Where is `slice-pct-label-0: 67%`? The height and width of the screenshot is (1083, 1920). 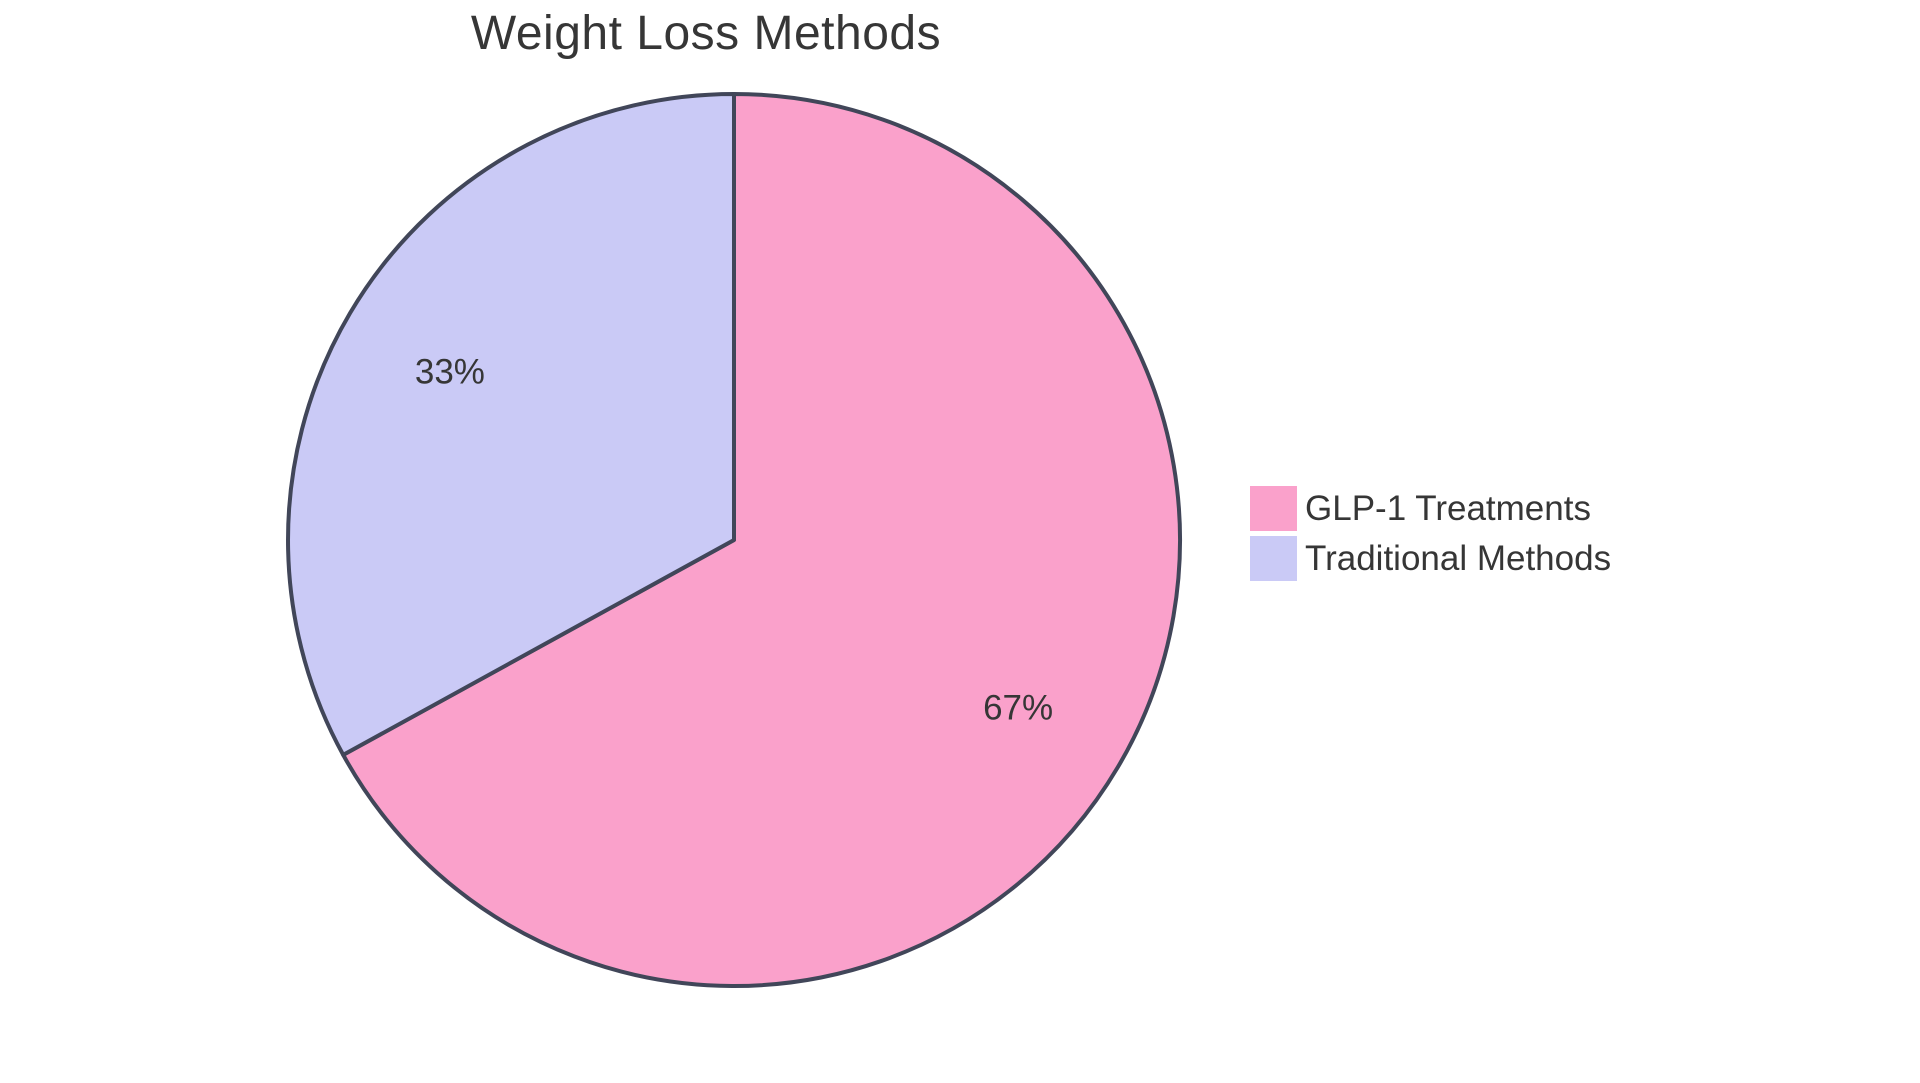 slice-pct-label-0: 67% is located at coordinates (1018, 708).